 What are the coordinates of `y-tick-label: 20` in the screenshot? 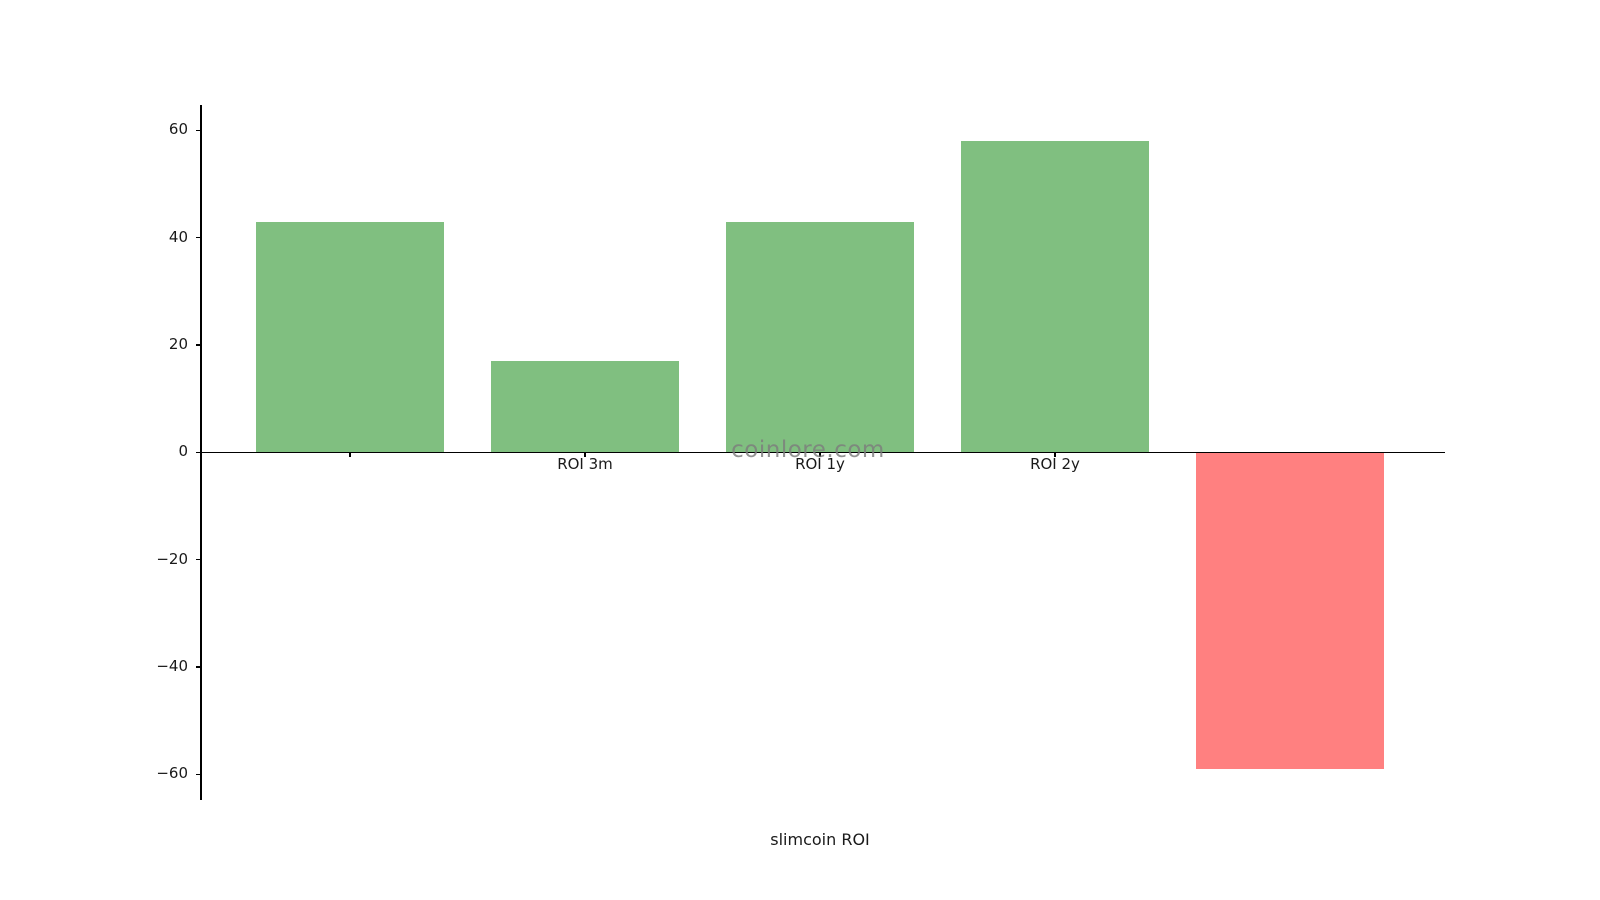 It's located at (178, 344).